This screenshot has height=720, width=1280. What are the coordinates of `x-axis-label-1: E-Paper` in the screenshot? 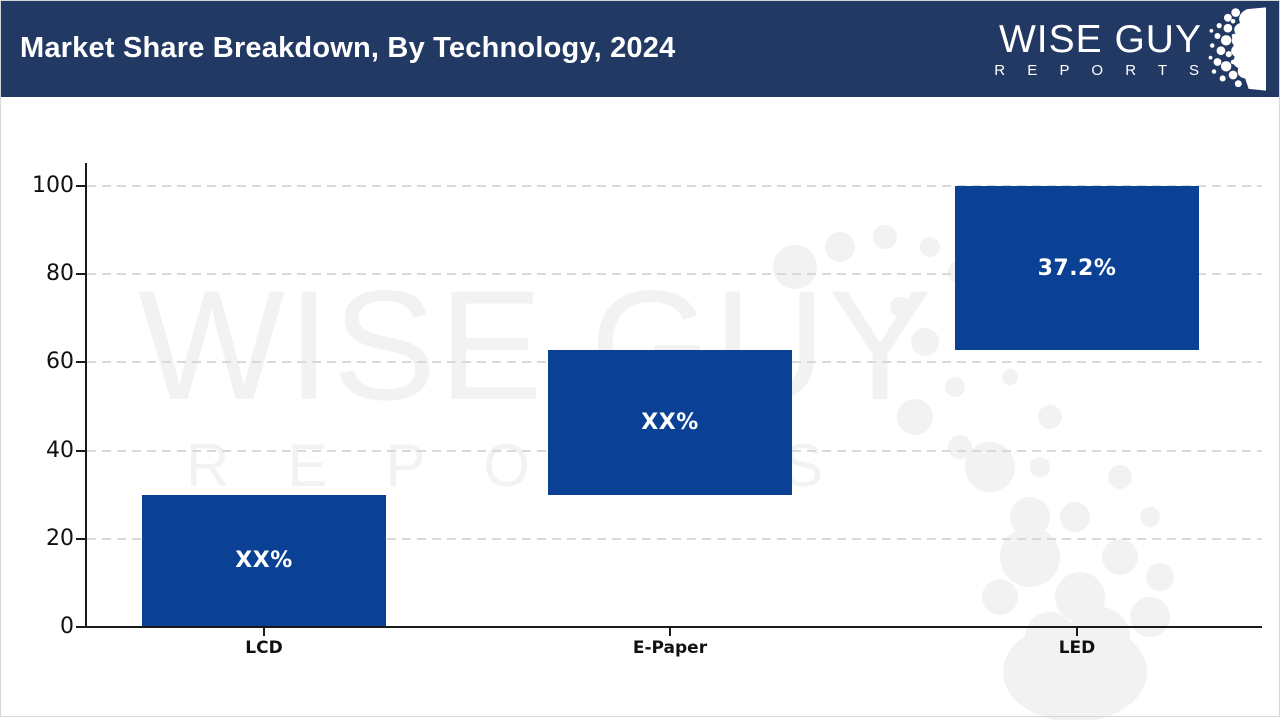 It's located at (670, 648).